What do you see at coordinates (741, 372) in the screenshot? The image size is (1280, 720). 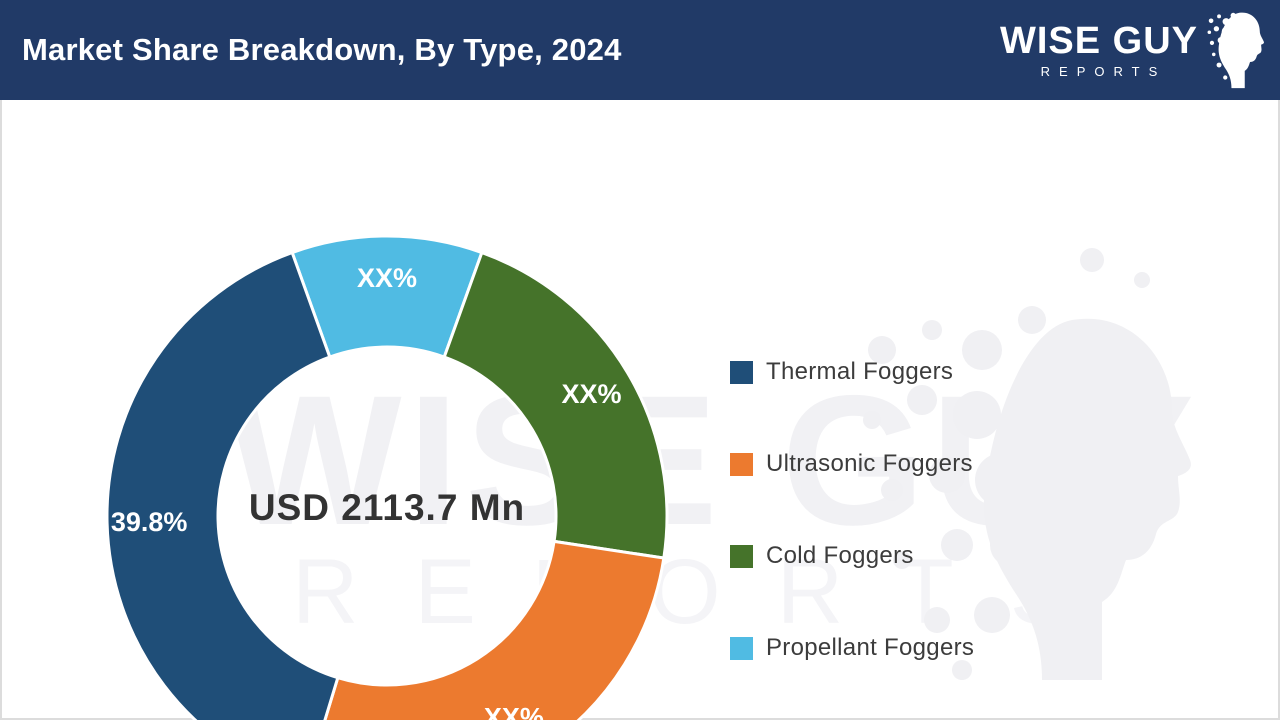 I see `legend-swatch-thermal` at bounding box center [741, 372].